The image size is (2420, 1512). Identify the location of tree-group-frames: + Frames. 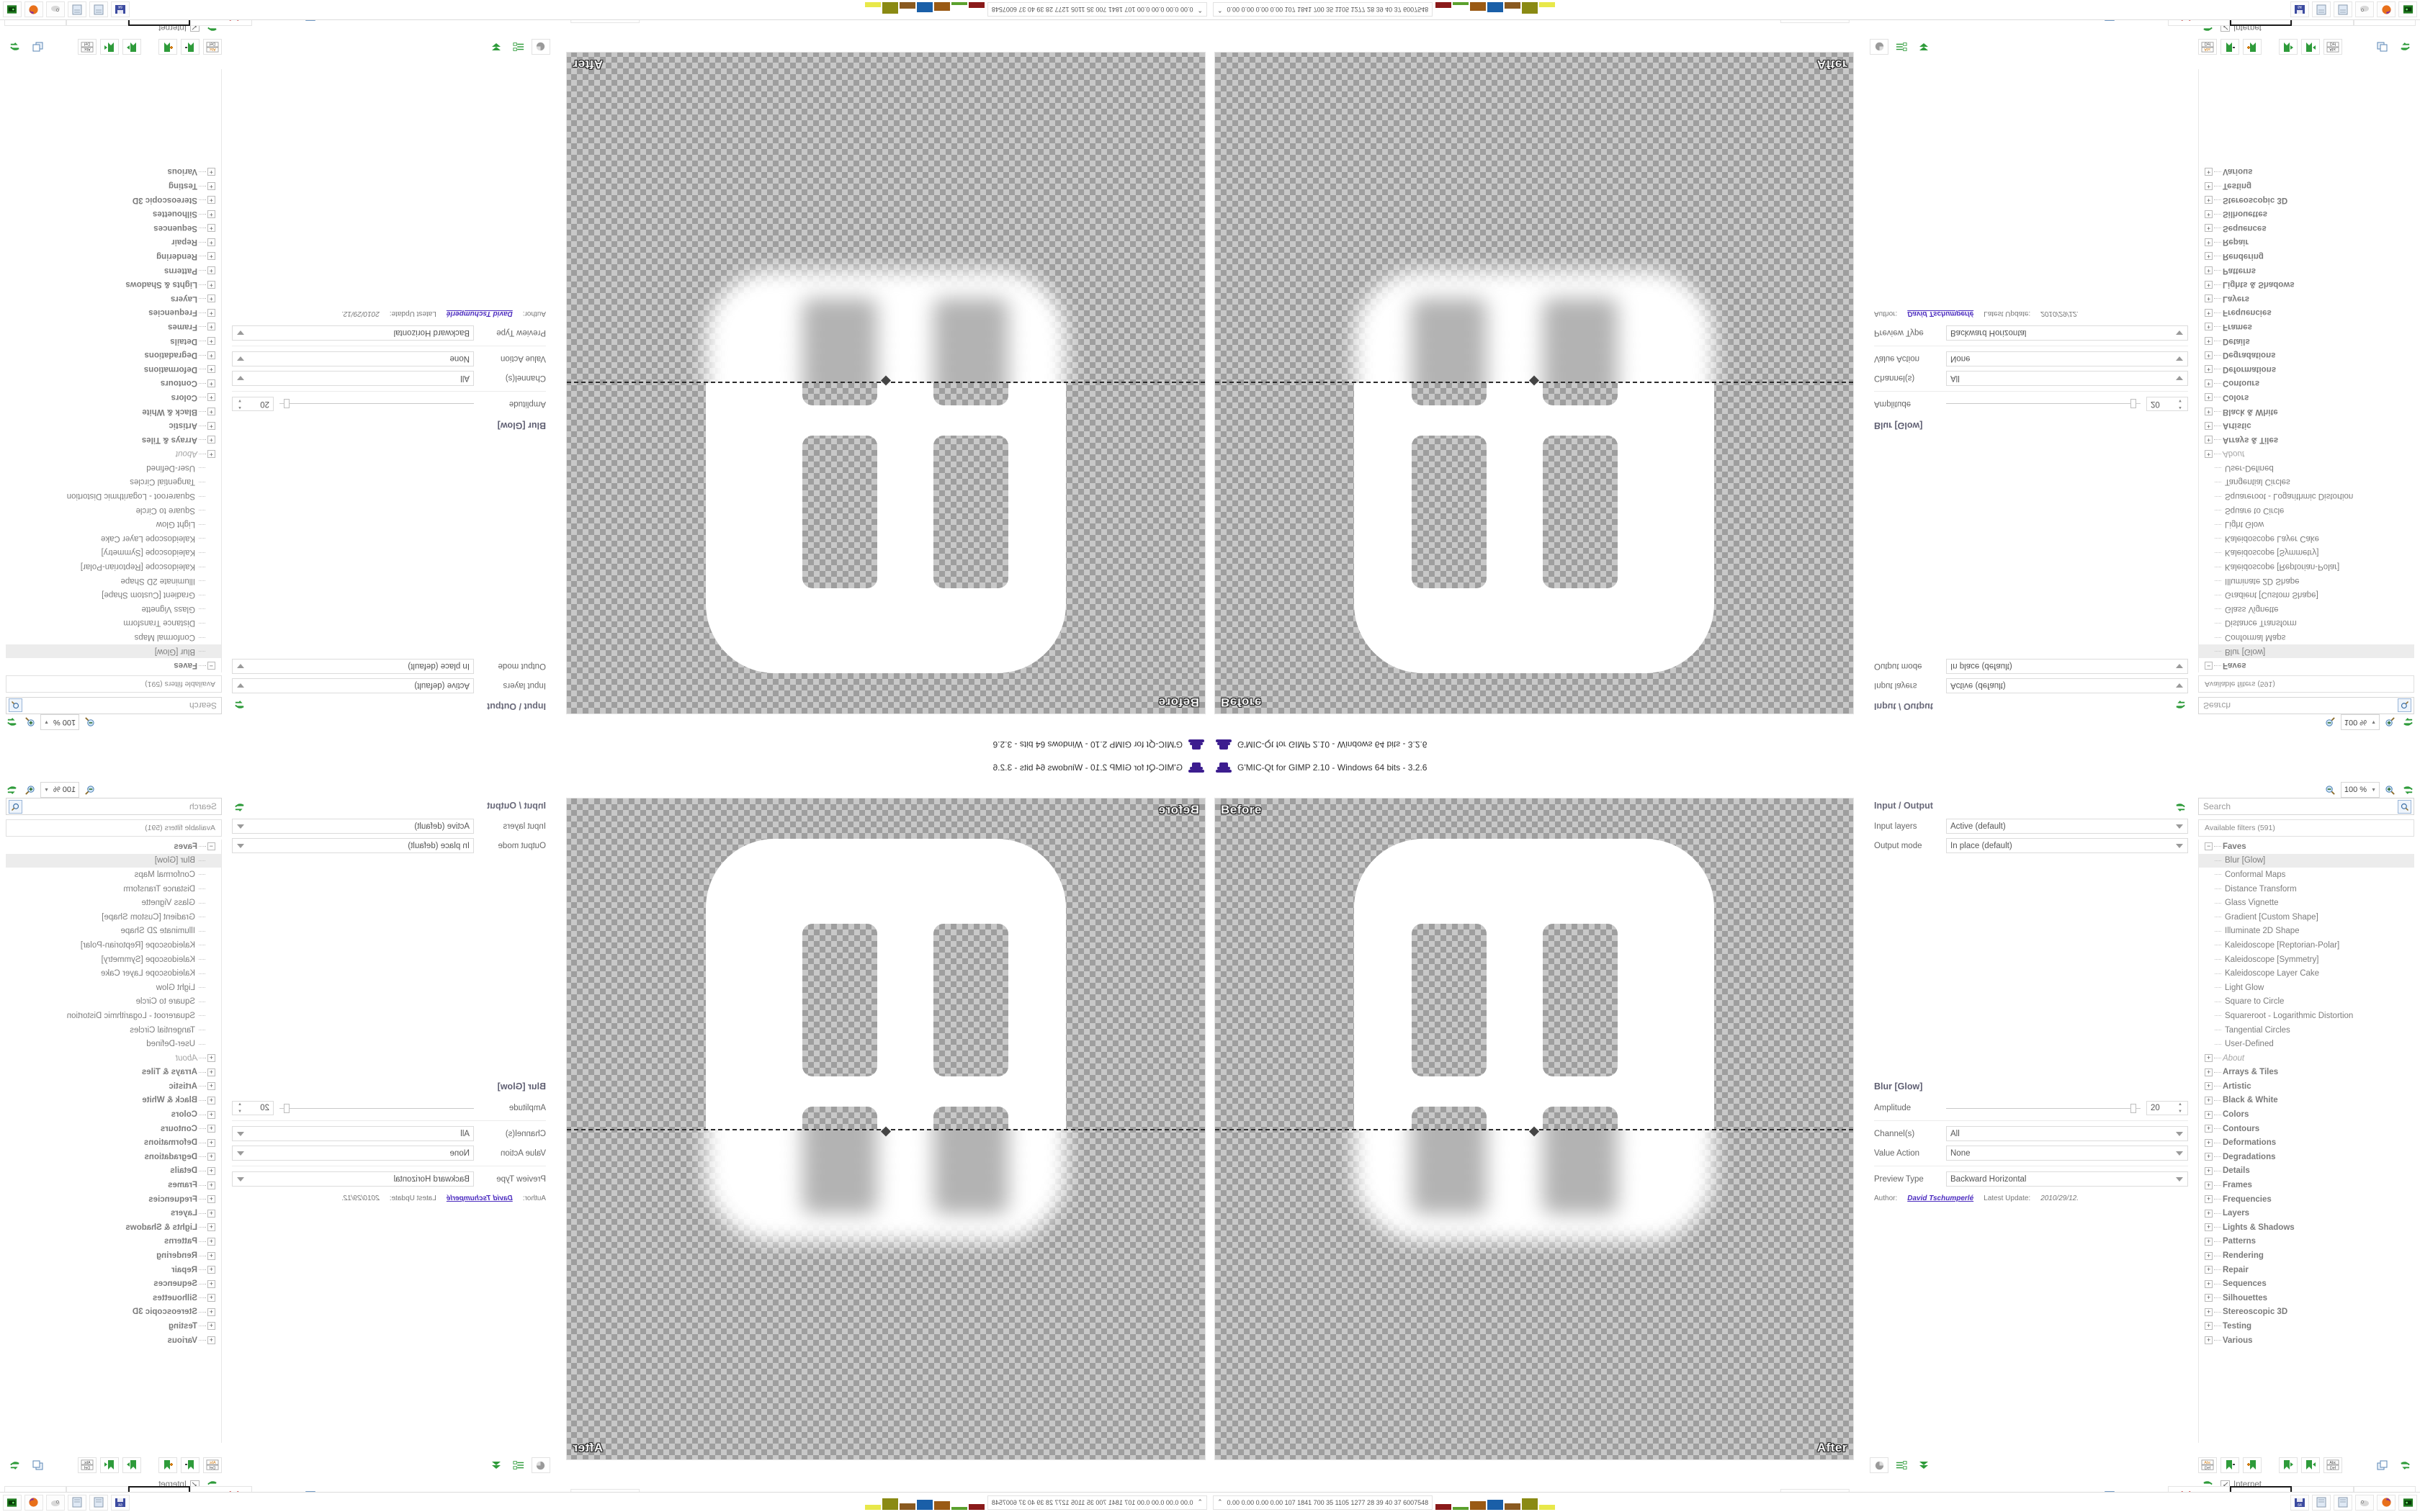
(113, 1185).